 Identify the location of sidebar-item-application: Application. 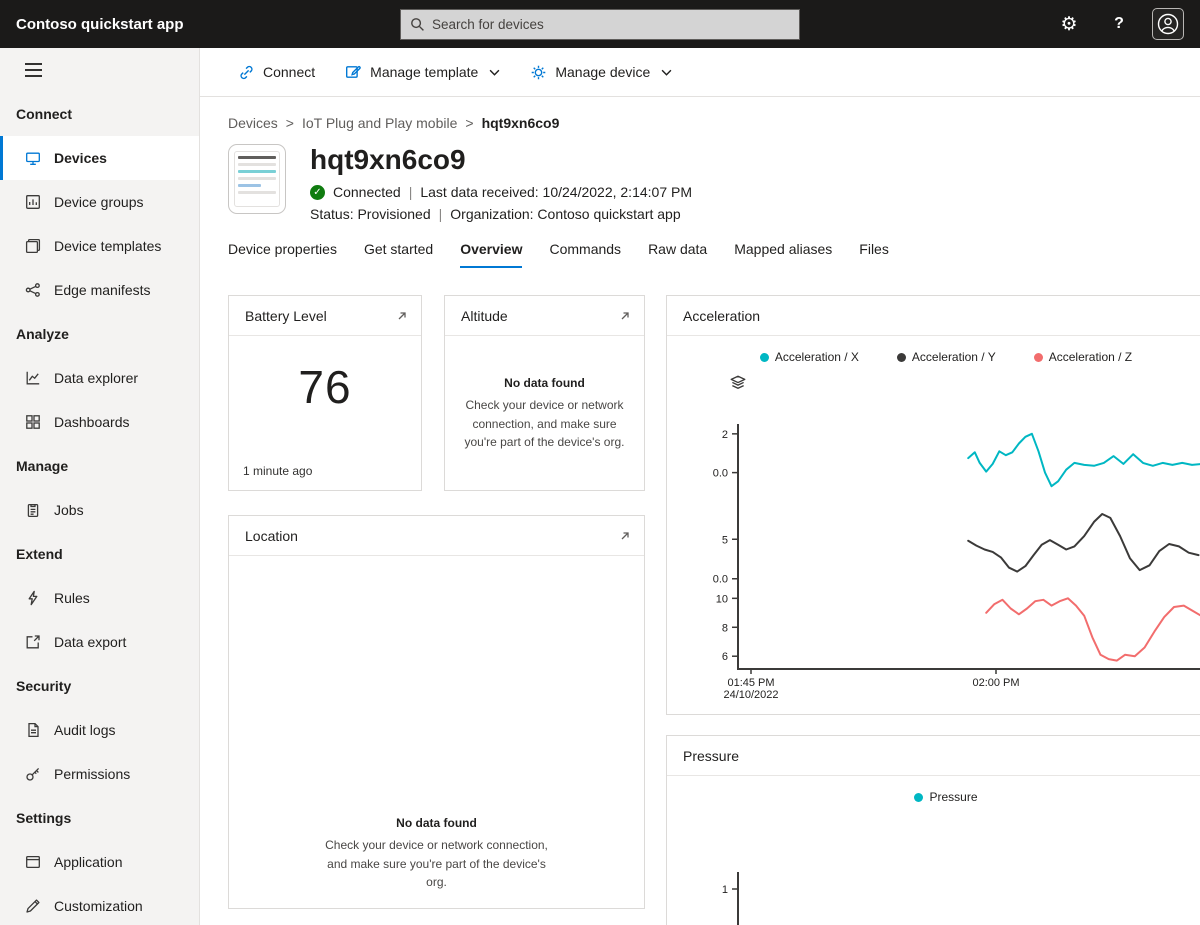
(99, 862).